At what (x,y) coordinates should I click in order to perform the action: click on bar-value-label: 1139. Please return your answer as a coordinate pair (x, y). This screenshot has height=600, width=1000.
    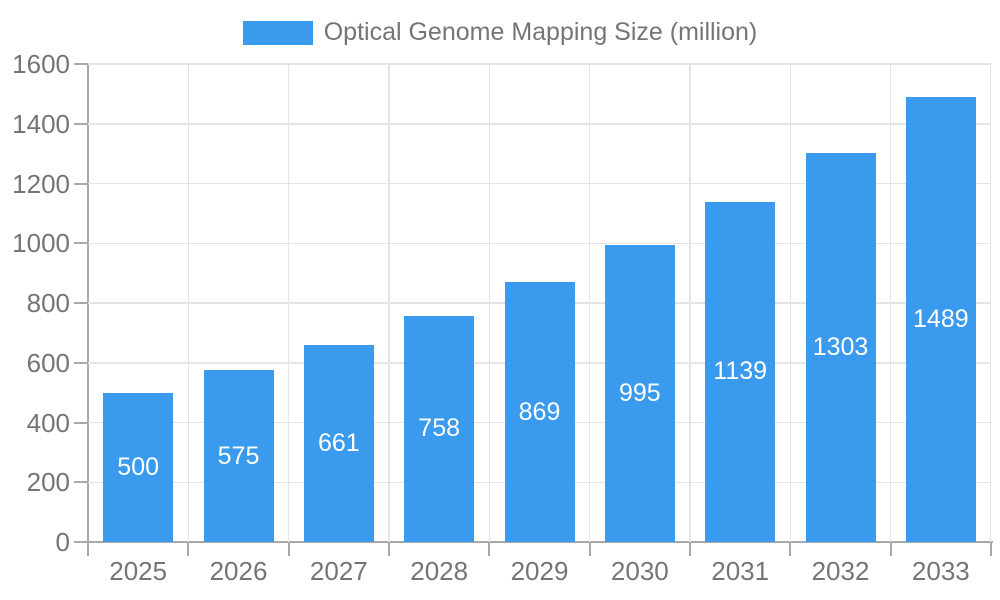
    Looking at the image, I should click on (740, 371).